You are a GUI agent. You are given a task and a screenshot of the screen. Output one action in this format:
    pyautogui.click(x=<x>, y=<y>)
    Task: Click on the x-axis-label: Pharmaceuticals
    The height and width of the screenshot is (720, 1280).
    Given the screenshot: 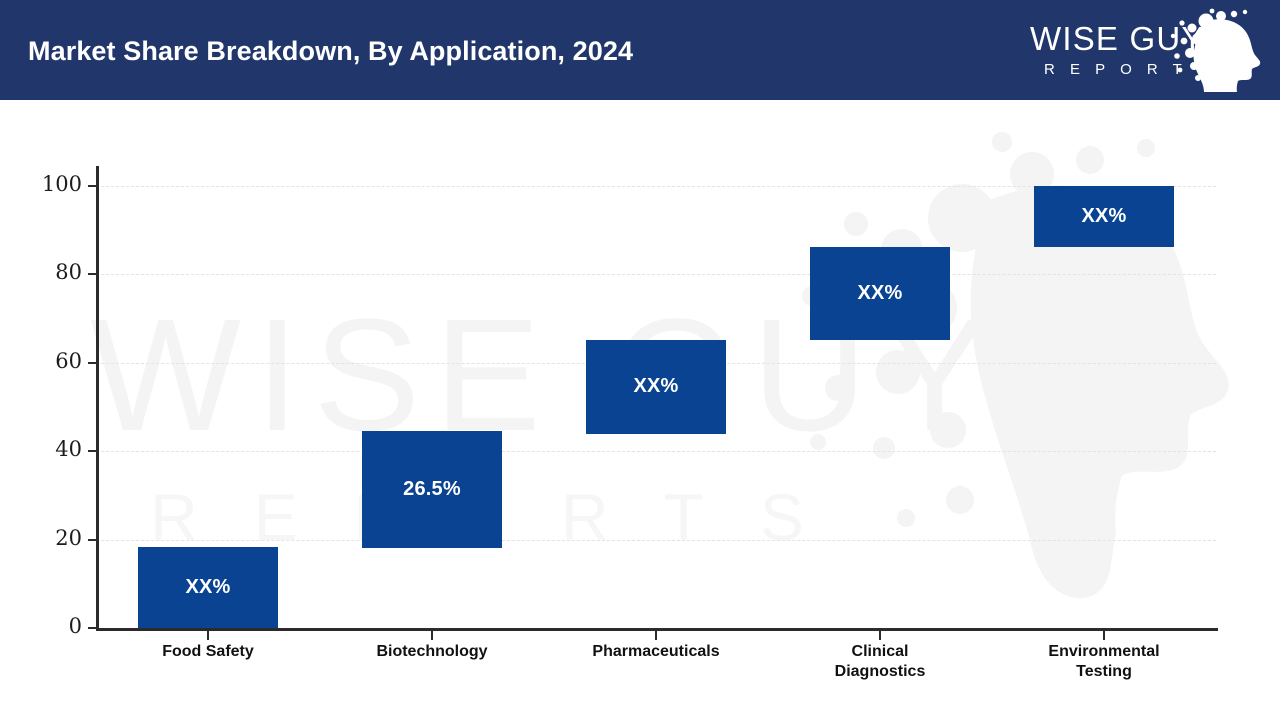 What is the action you would take?
    pyautogui.click(x=656, y=651)
    